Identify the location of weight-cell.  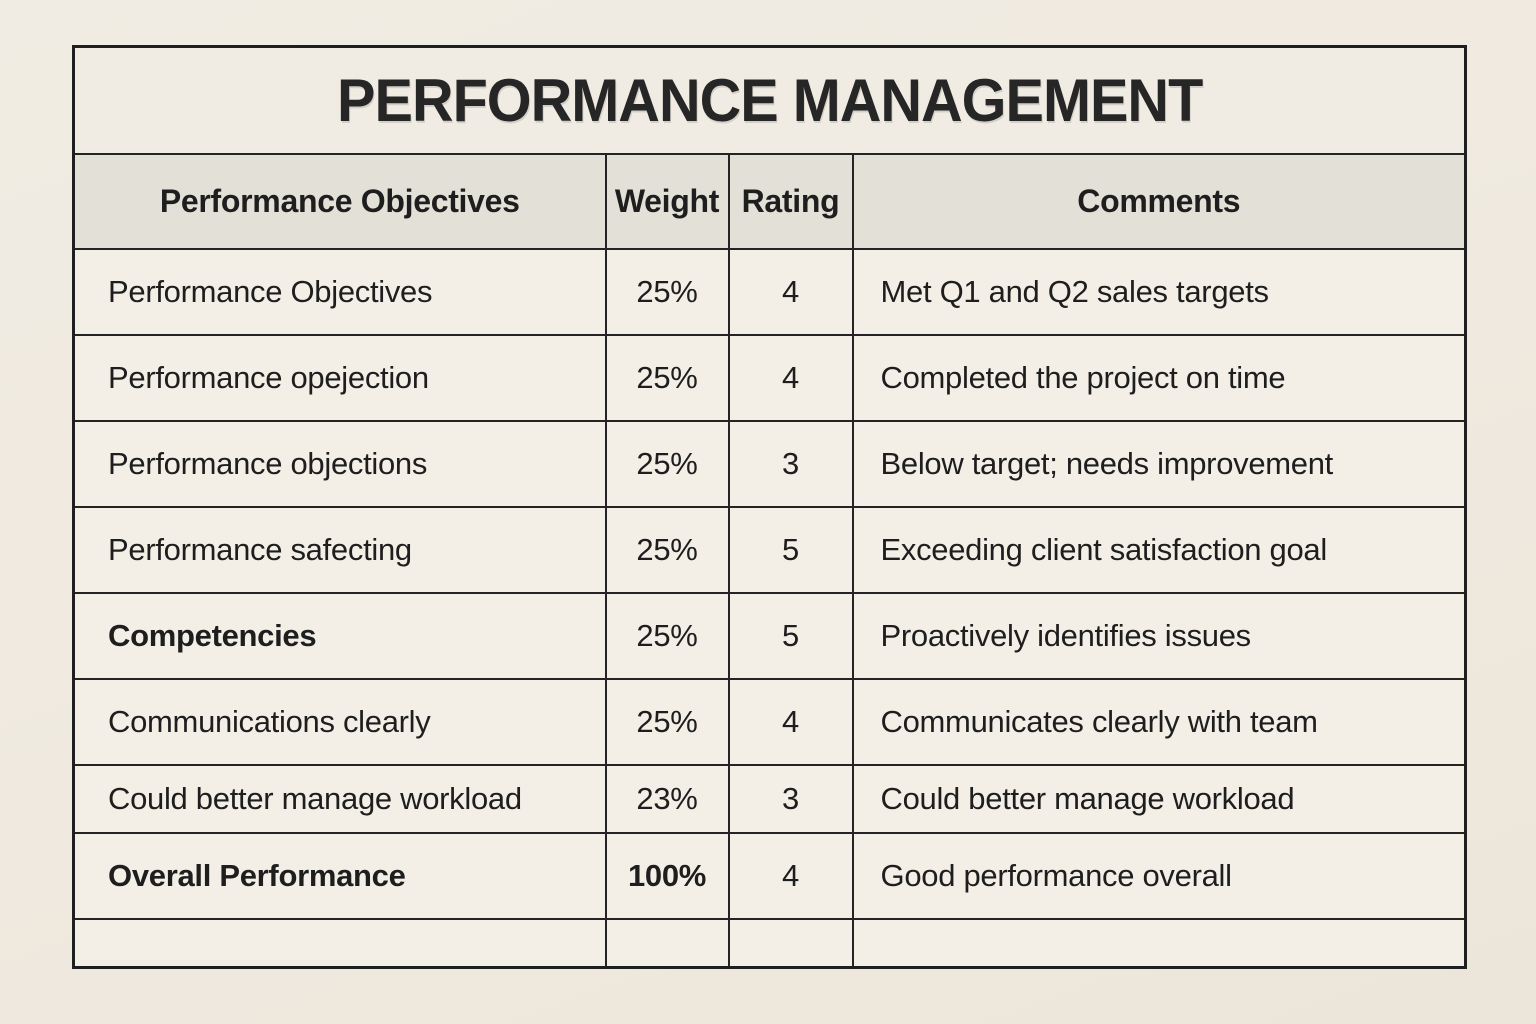
(667, 943).